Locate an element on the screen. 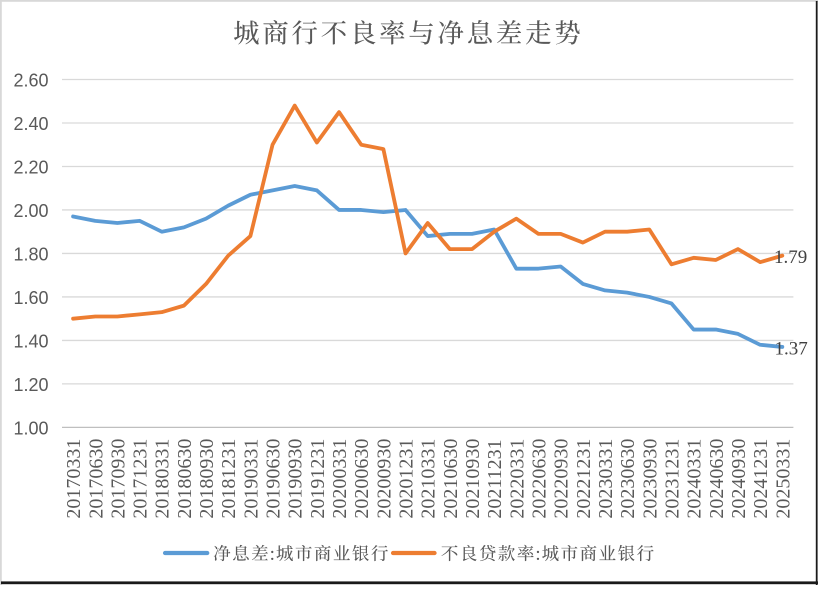 This screenshot has height=590, width=818. svg-text: 20240630 is located at coordinates (717, 479).